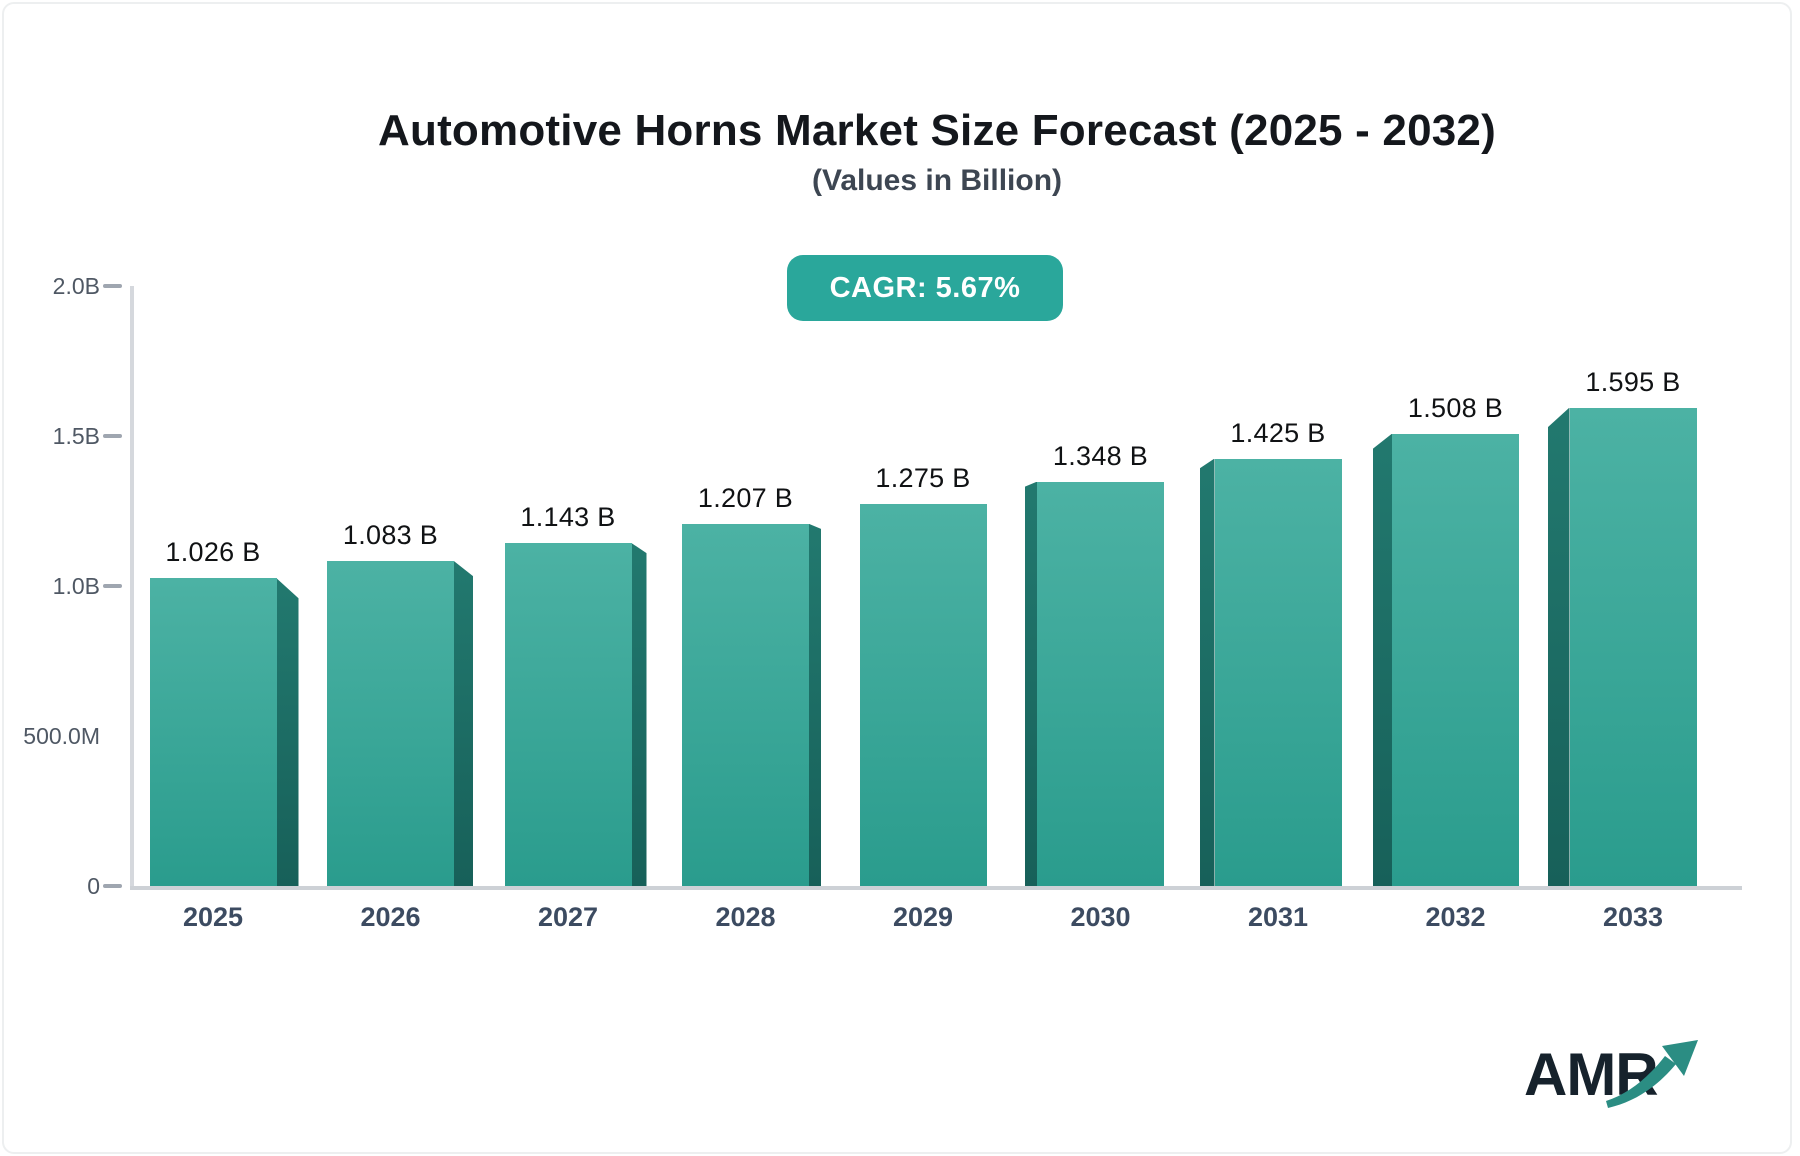 Image resolution: width=1800 pixels, height=1156 pixels. I want to click on bar-value-label: 1.508 B, so click(1455, 407).